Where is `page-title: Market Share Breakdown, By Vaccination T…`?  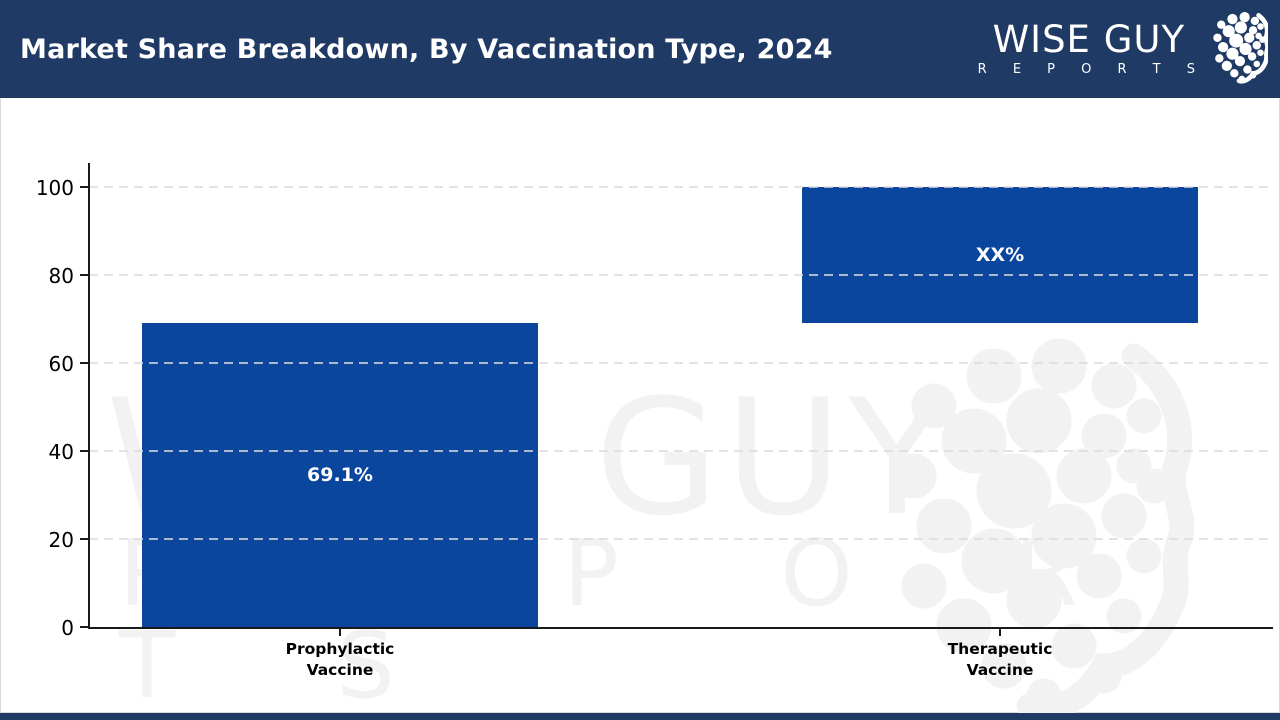
page-title: Market Share Breakdown, By Vaccination T… is located at coordinates (426, 49).